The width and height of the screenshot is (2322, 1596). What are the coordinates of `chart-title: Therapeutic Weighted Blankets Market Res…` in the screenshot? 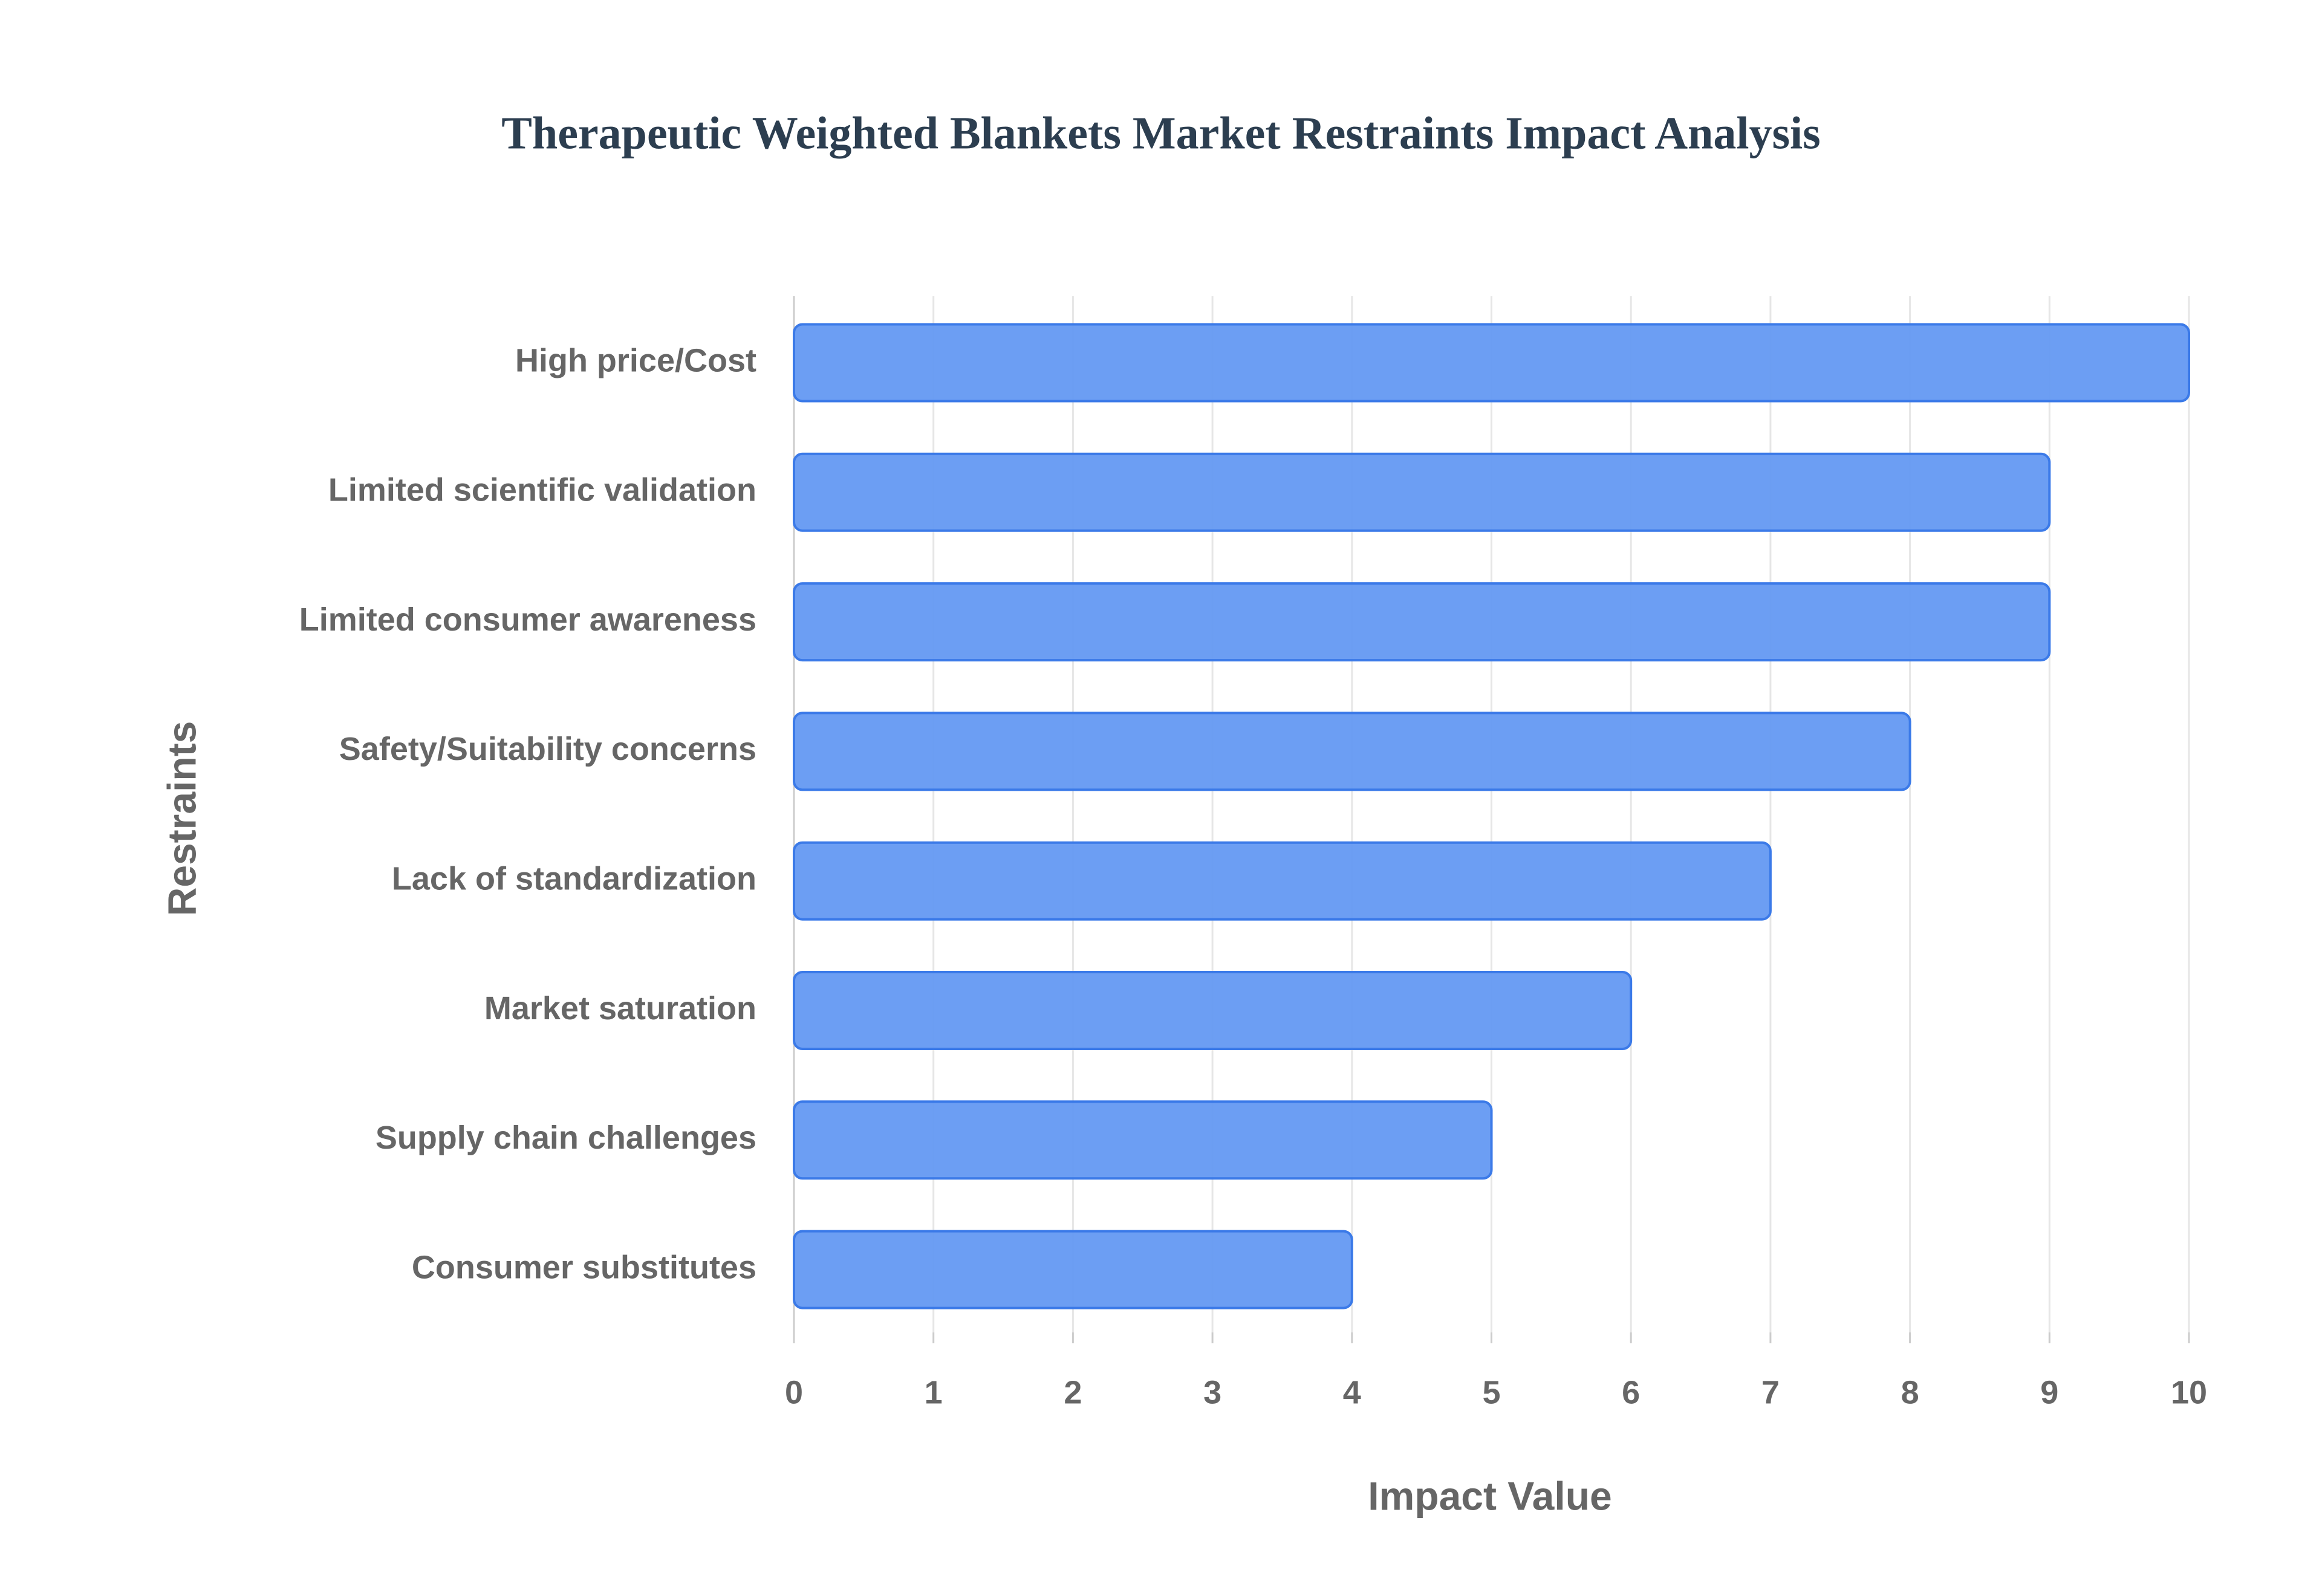 It's located at (1160, 133).